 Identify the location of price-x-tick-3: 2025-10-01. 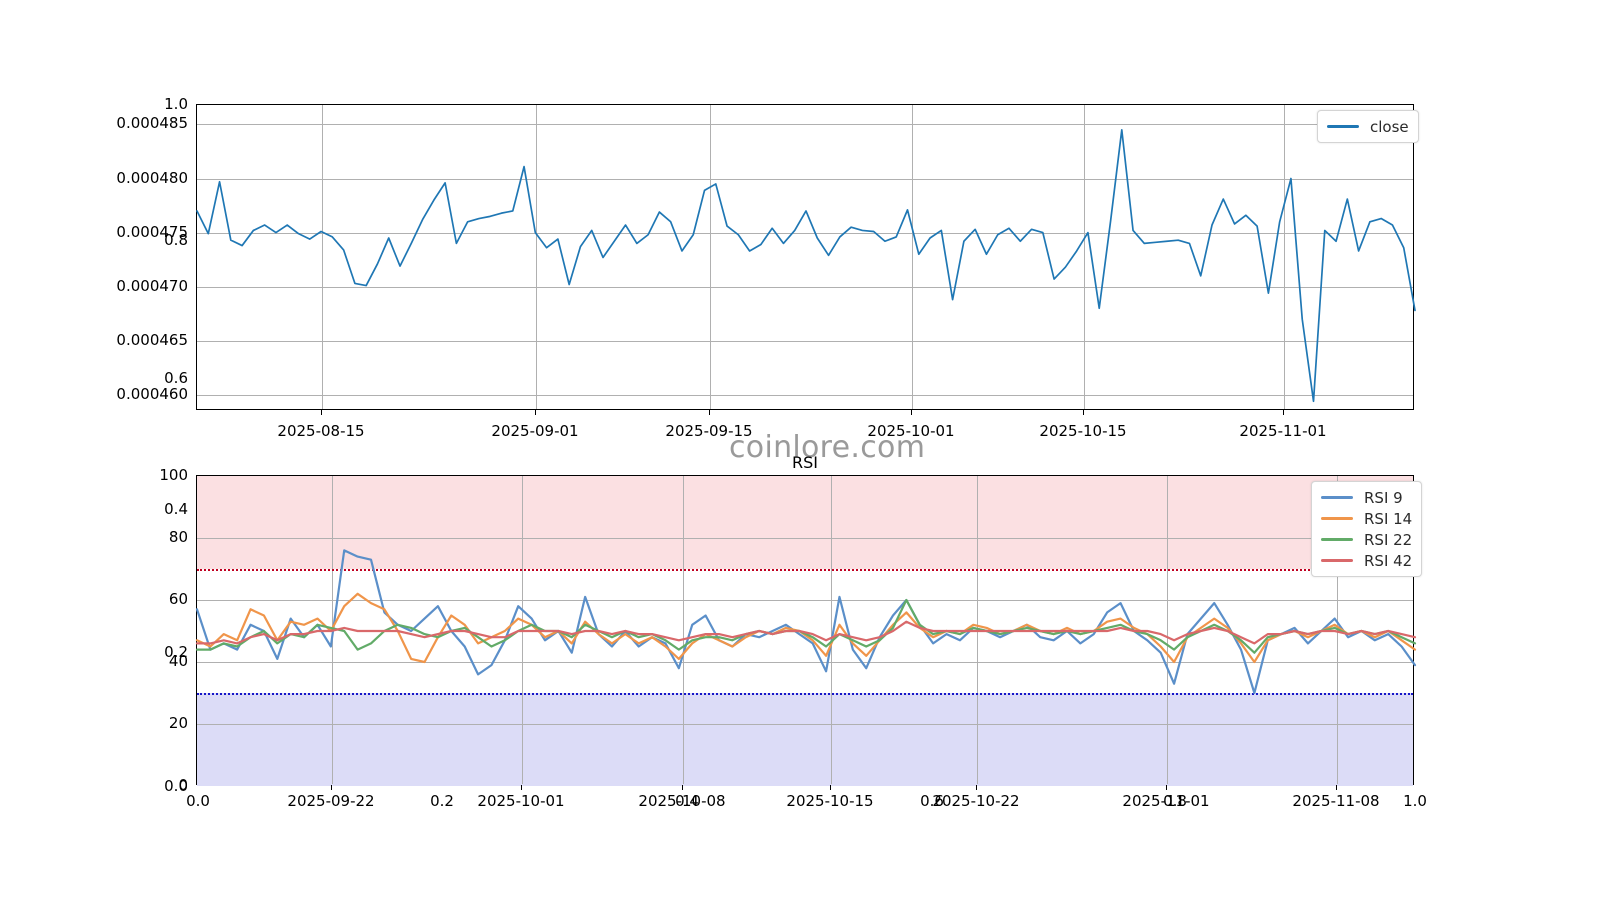
(911, 431).